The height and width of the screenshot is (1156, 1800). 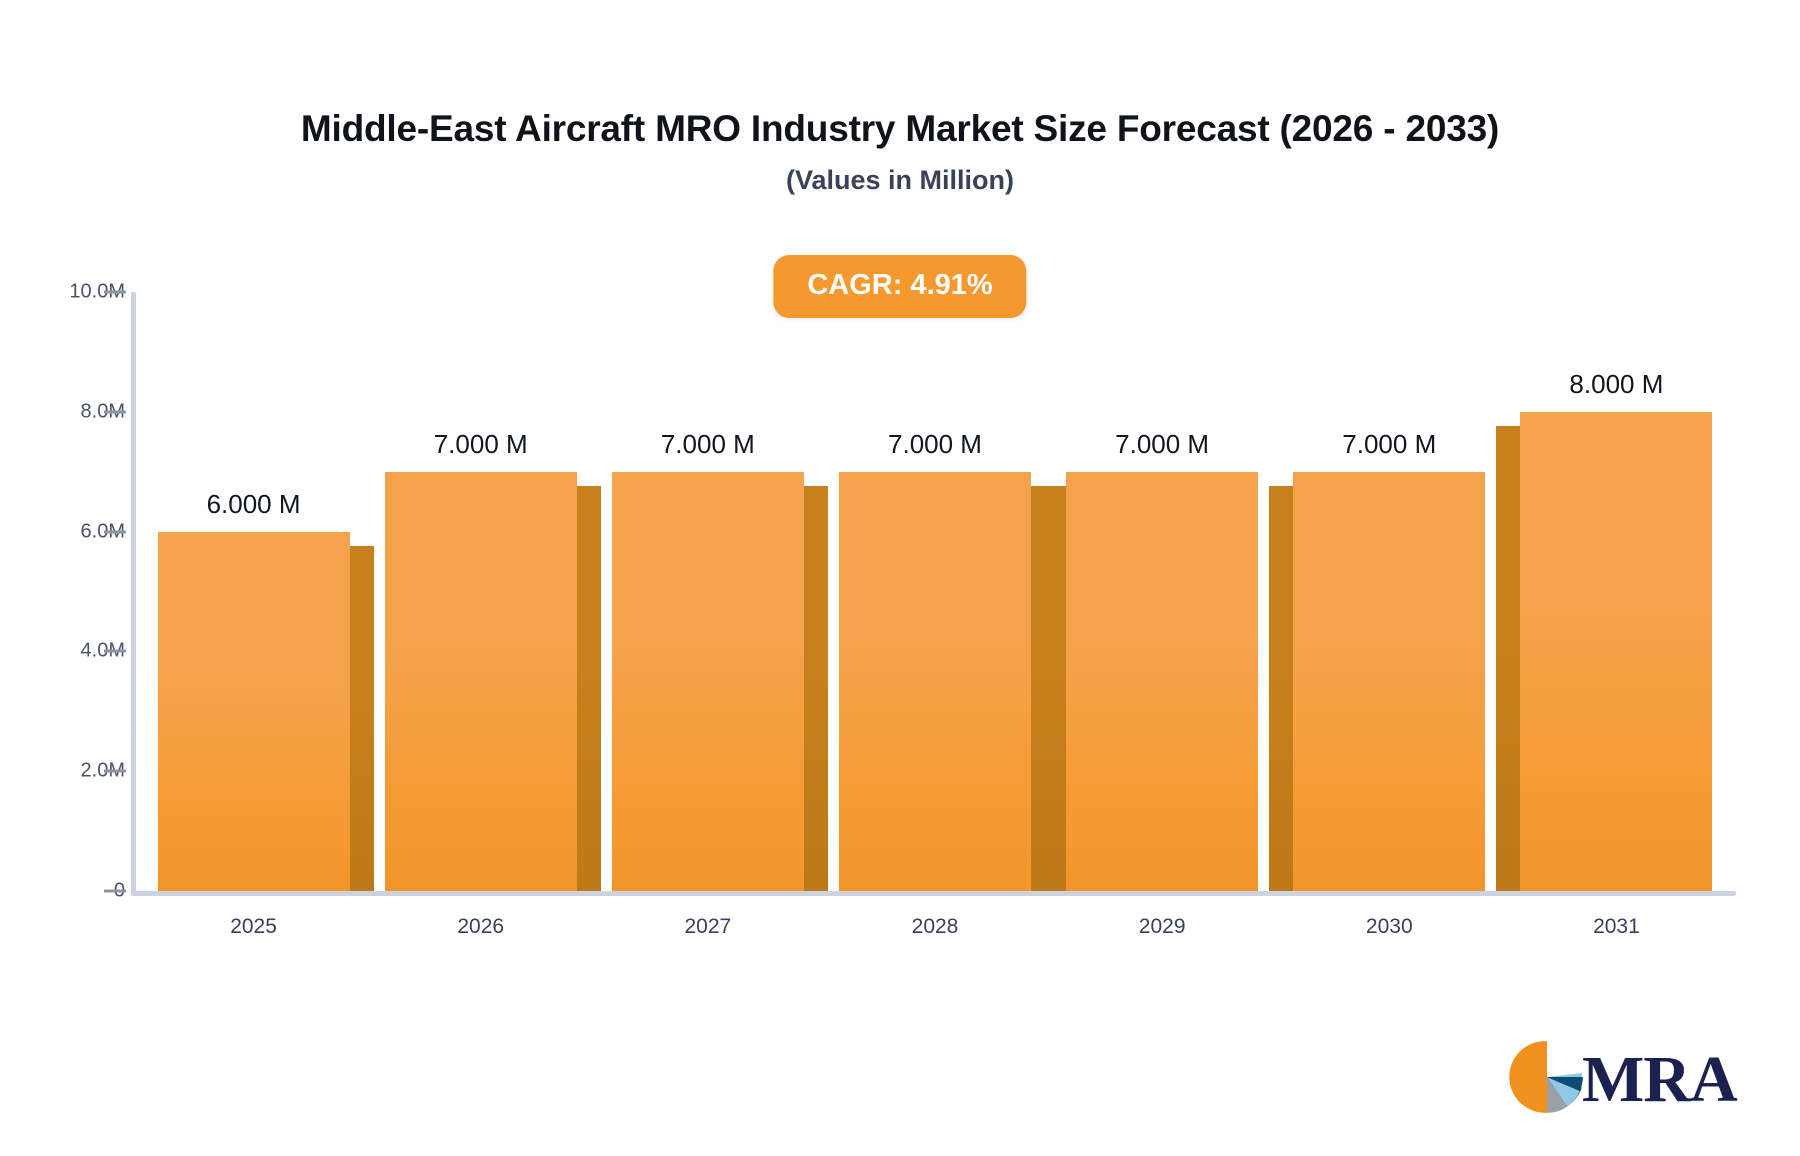 I want to click on bar-value-label: 6.000 M, so click(x=253, y=503).